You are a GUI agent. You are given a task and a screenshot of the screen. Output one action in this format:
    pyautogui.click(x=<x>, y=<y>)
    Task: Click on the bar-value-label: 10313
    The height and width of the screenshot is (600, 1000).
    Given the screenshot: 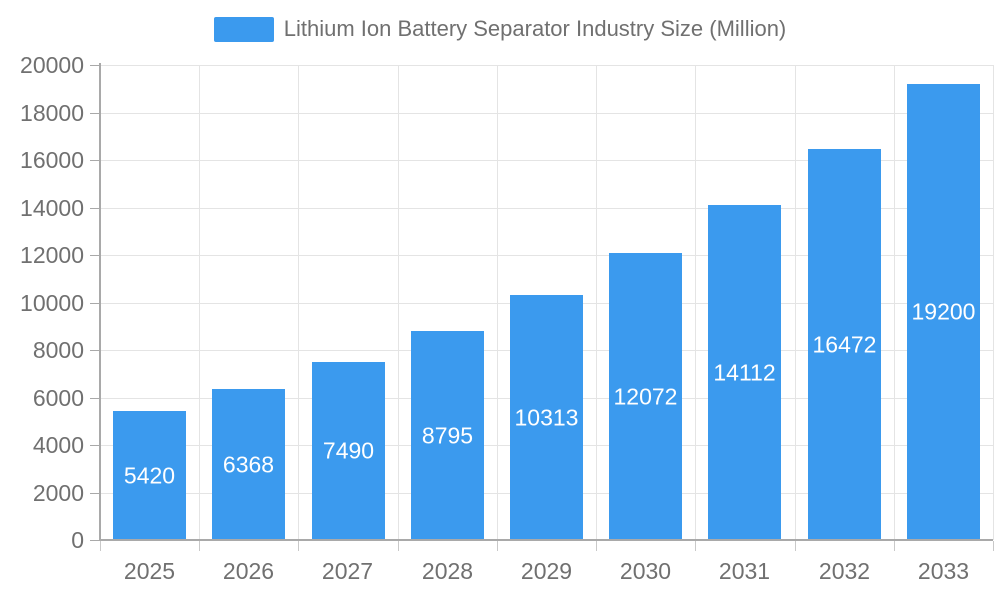 What is the action you would take?
    pyautogui.click(x=546, y=417)
    